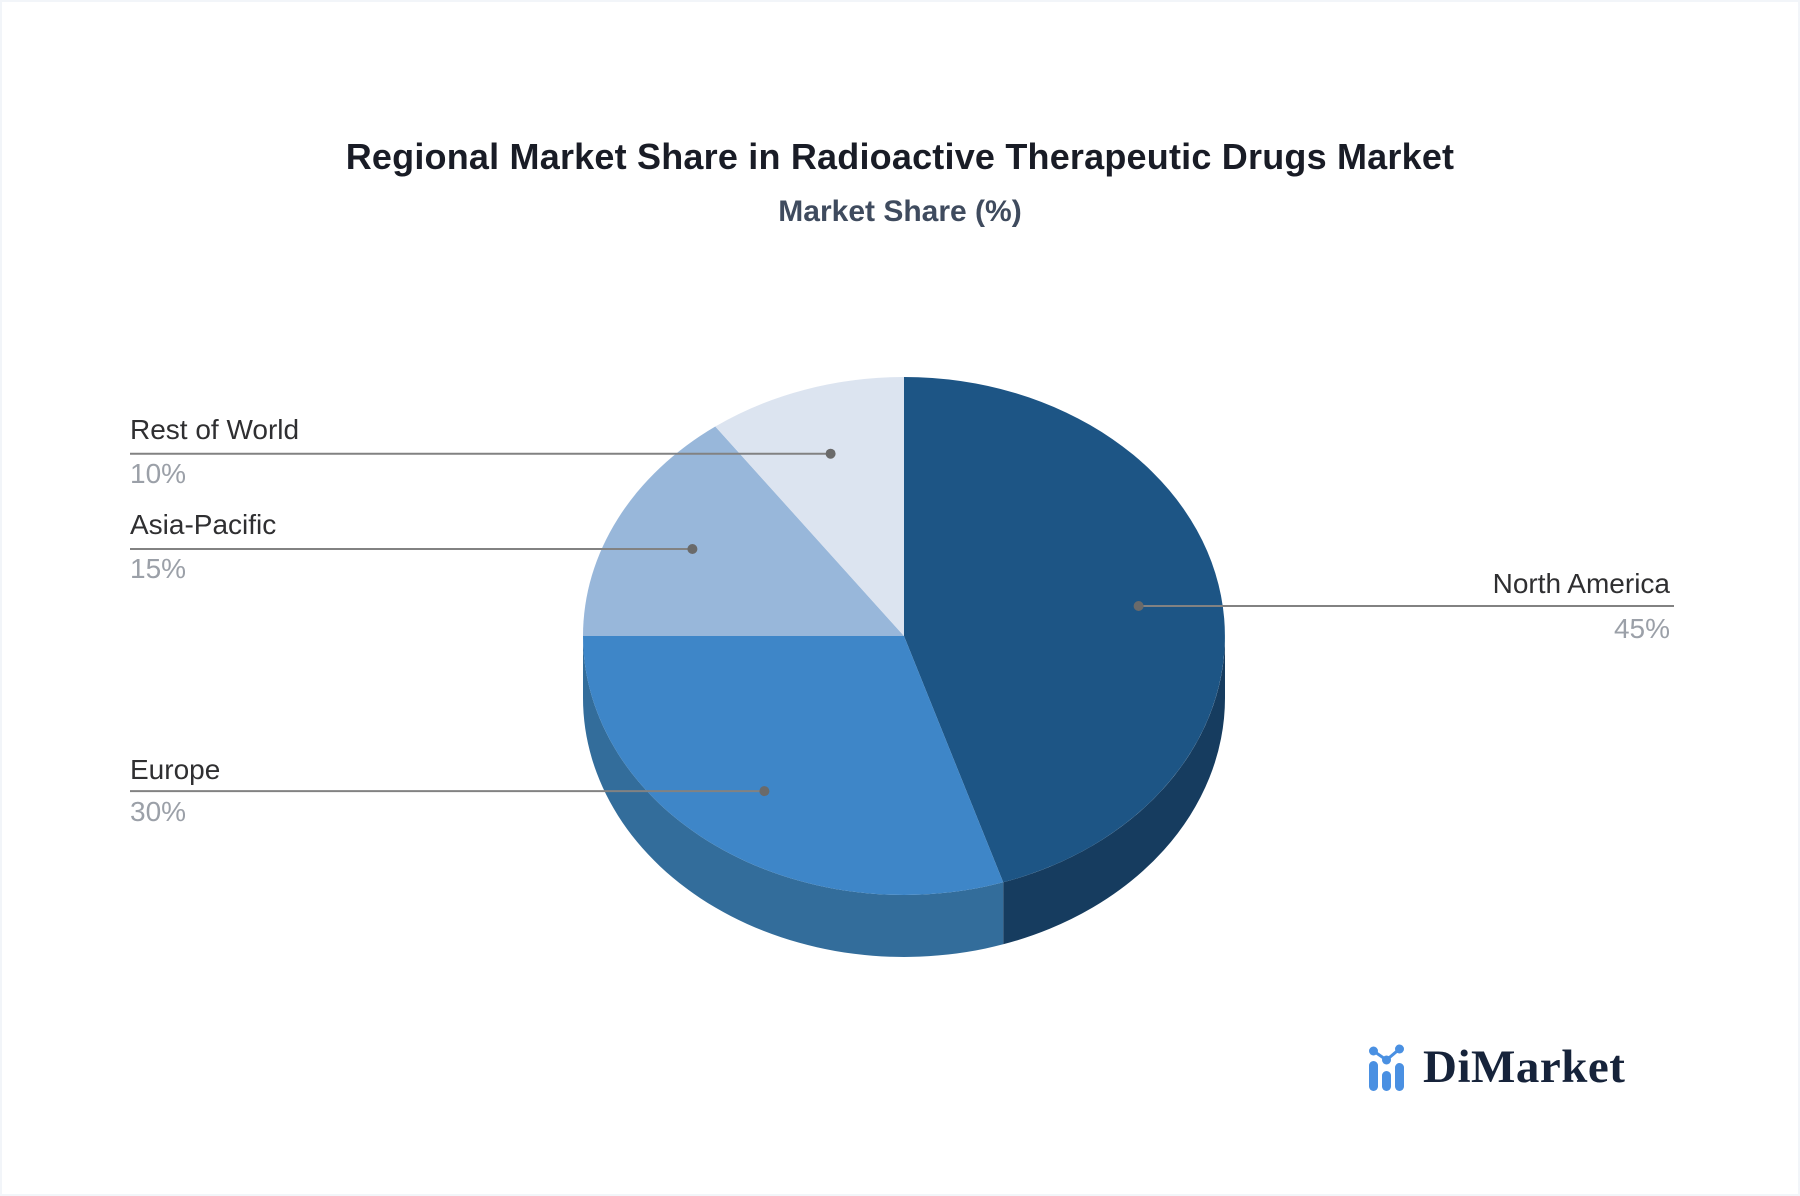 This screenshot has height=1196, width=1800. What do you see at coordinates (900, 211) in the screenshot?
I see `chart-subtitle: Market Share (%)` at bounding box center [900, 211].